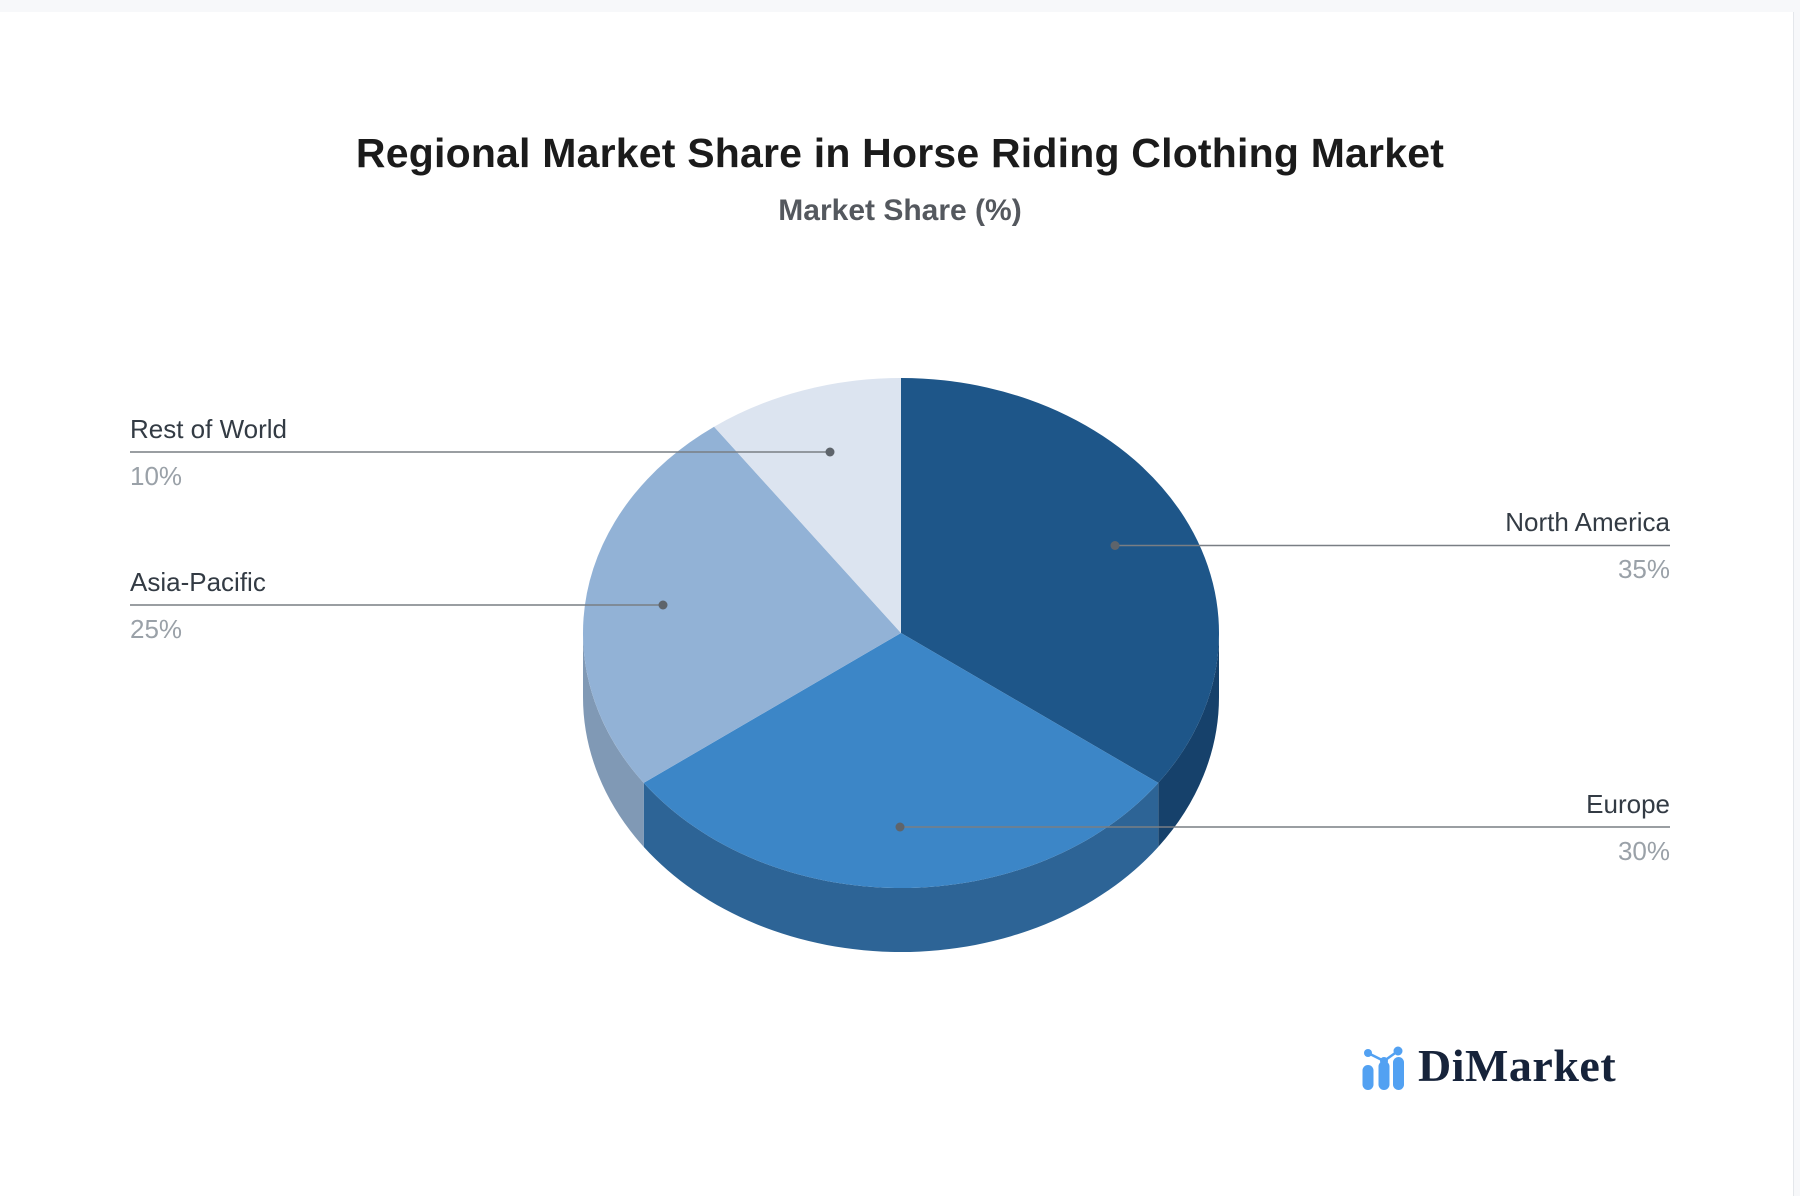 The width and height of the screenshot is (1800, 1196). I want to click on leader-dot-north-america, so click(1115, 545).